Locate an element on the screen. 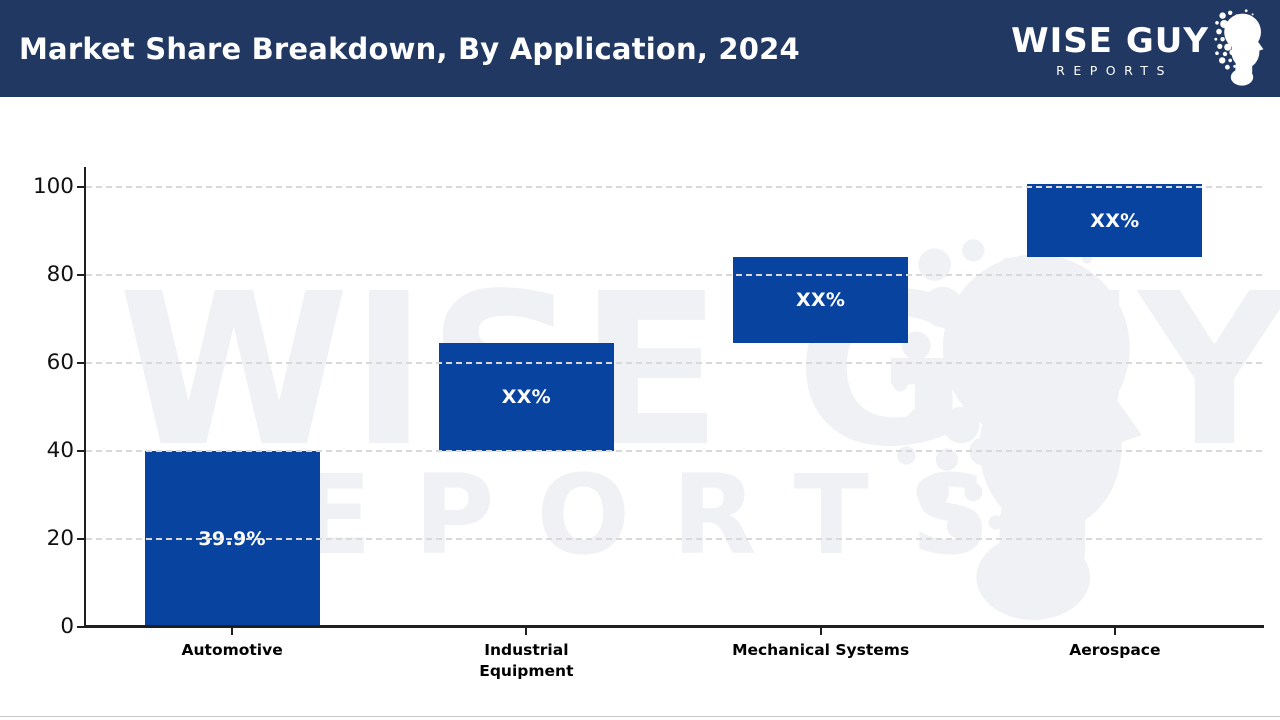  bar-mechanical-systems: XX% is located at coordinates (821, 300).